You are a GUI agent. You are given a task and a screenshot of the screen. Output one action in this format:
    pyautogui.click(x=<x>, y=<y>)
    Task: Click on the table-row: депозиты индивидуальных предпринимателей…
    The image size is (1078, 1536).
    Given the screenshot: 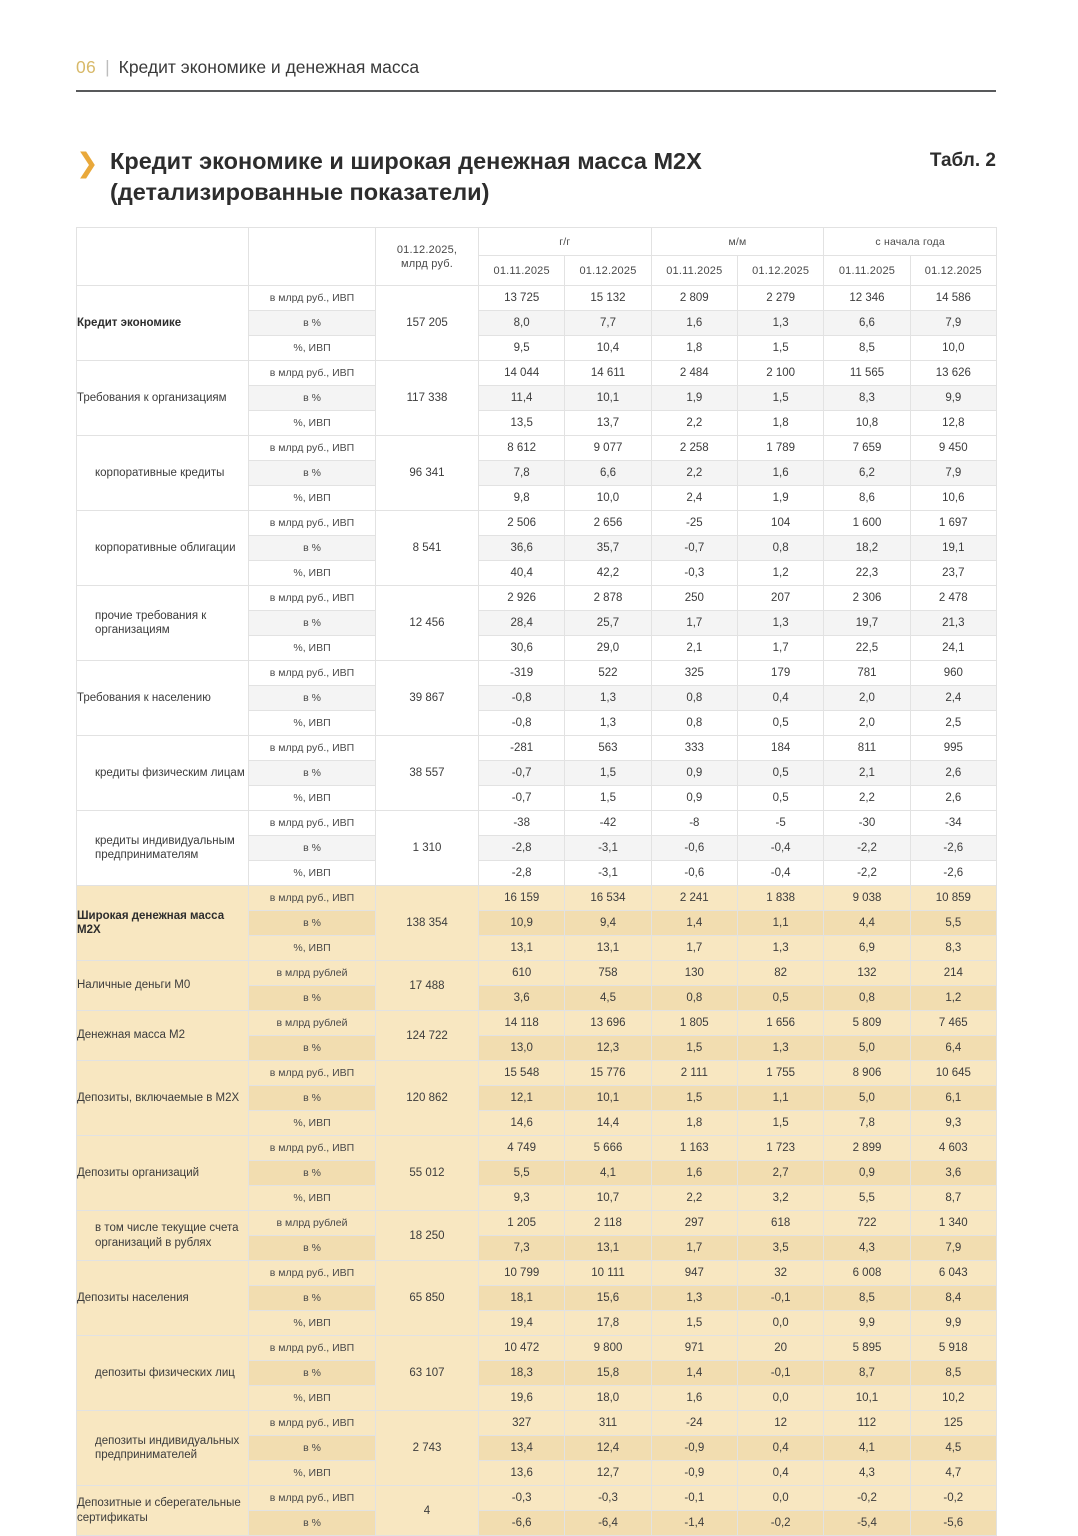 What is the action you would take?
    pyautogui.click(x=536, y=1448)
    